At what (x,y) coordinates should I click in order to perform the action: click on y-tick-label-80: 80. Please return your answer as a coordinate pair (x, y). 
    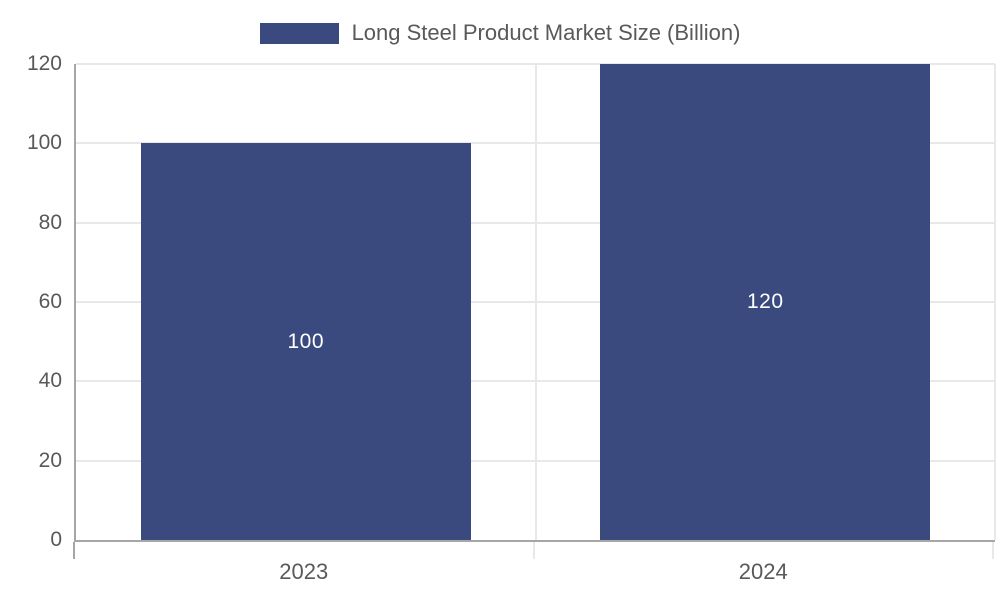
    Looking at the image, I should click on (50, 222).